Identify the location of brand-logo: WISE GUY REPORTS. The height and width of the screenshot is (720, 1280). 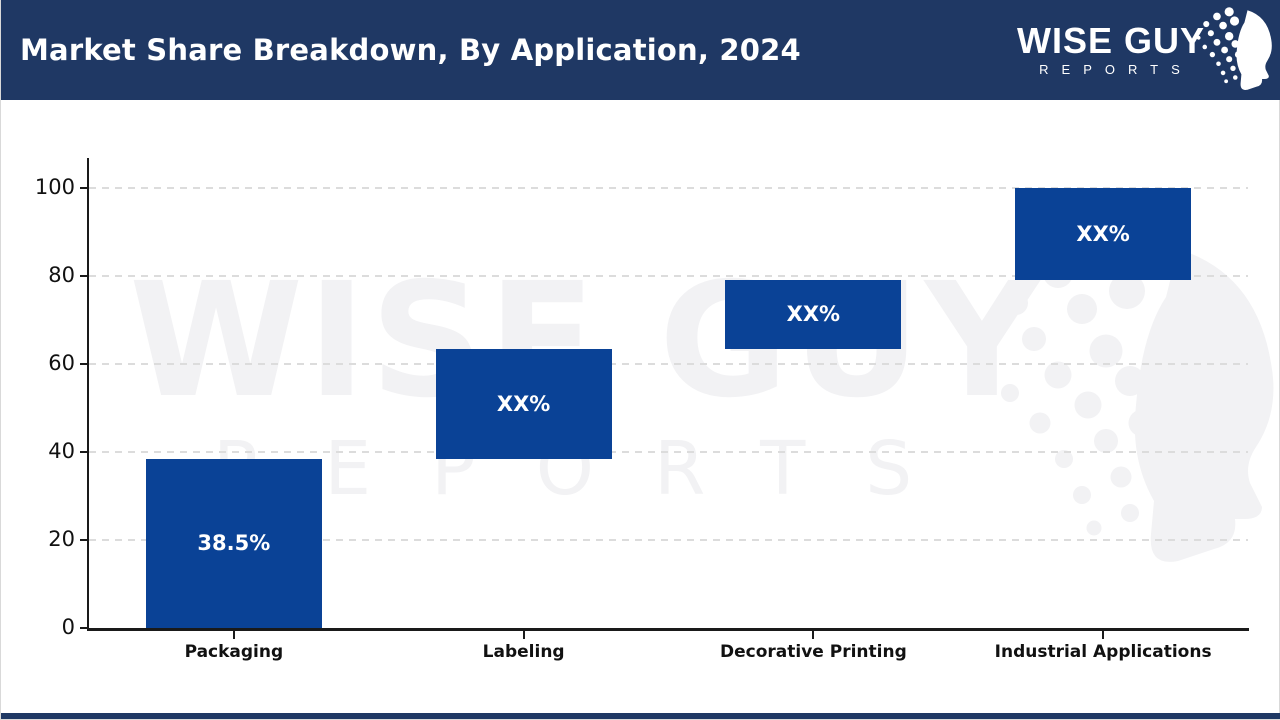
(1146, 50).